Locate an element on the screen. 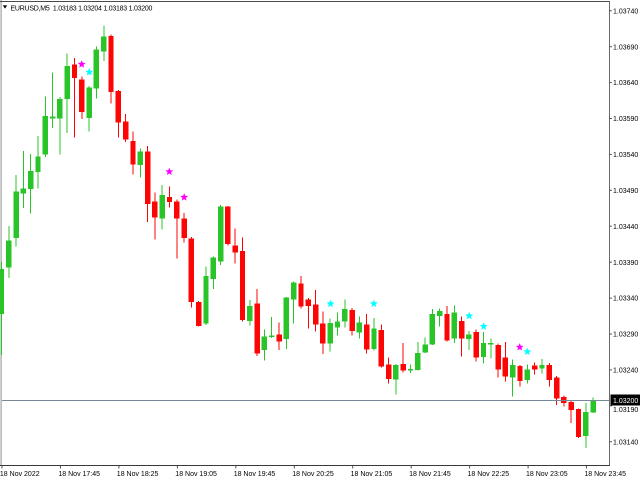  svg-text: 18 Nov 20:25 is located at coordinates (313, 474).